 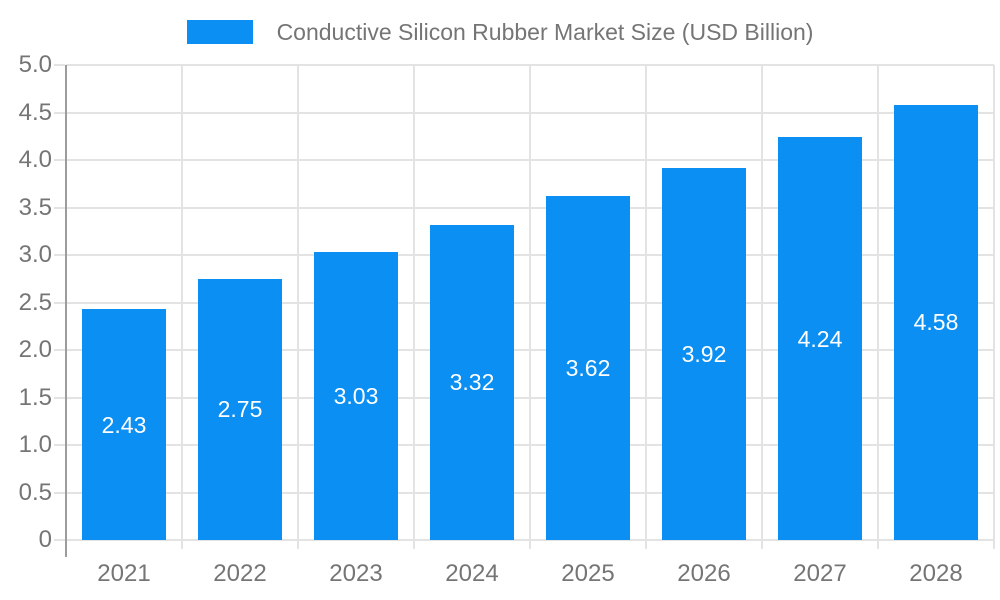 What do you see at coordinates (124, 573) in the screenshot?
I see `x-axis-tick-label: 2021` at bounding box center [124, 573].